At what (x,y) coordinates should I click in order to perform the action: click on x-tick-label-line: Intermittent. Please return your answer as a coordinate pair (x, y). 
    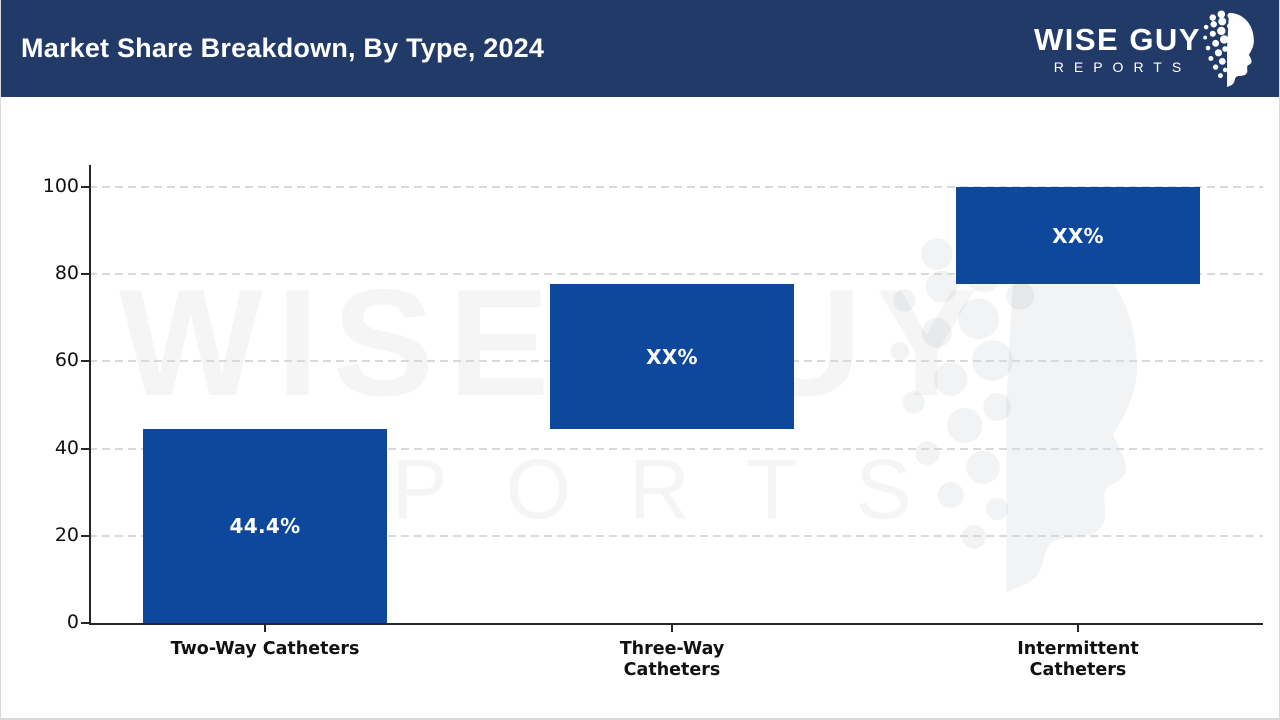
    Looking at the image, I should click on (1078, 649).